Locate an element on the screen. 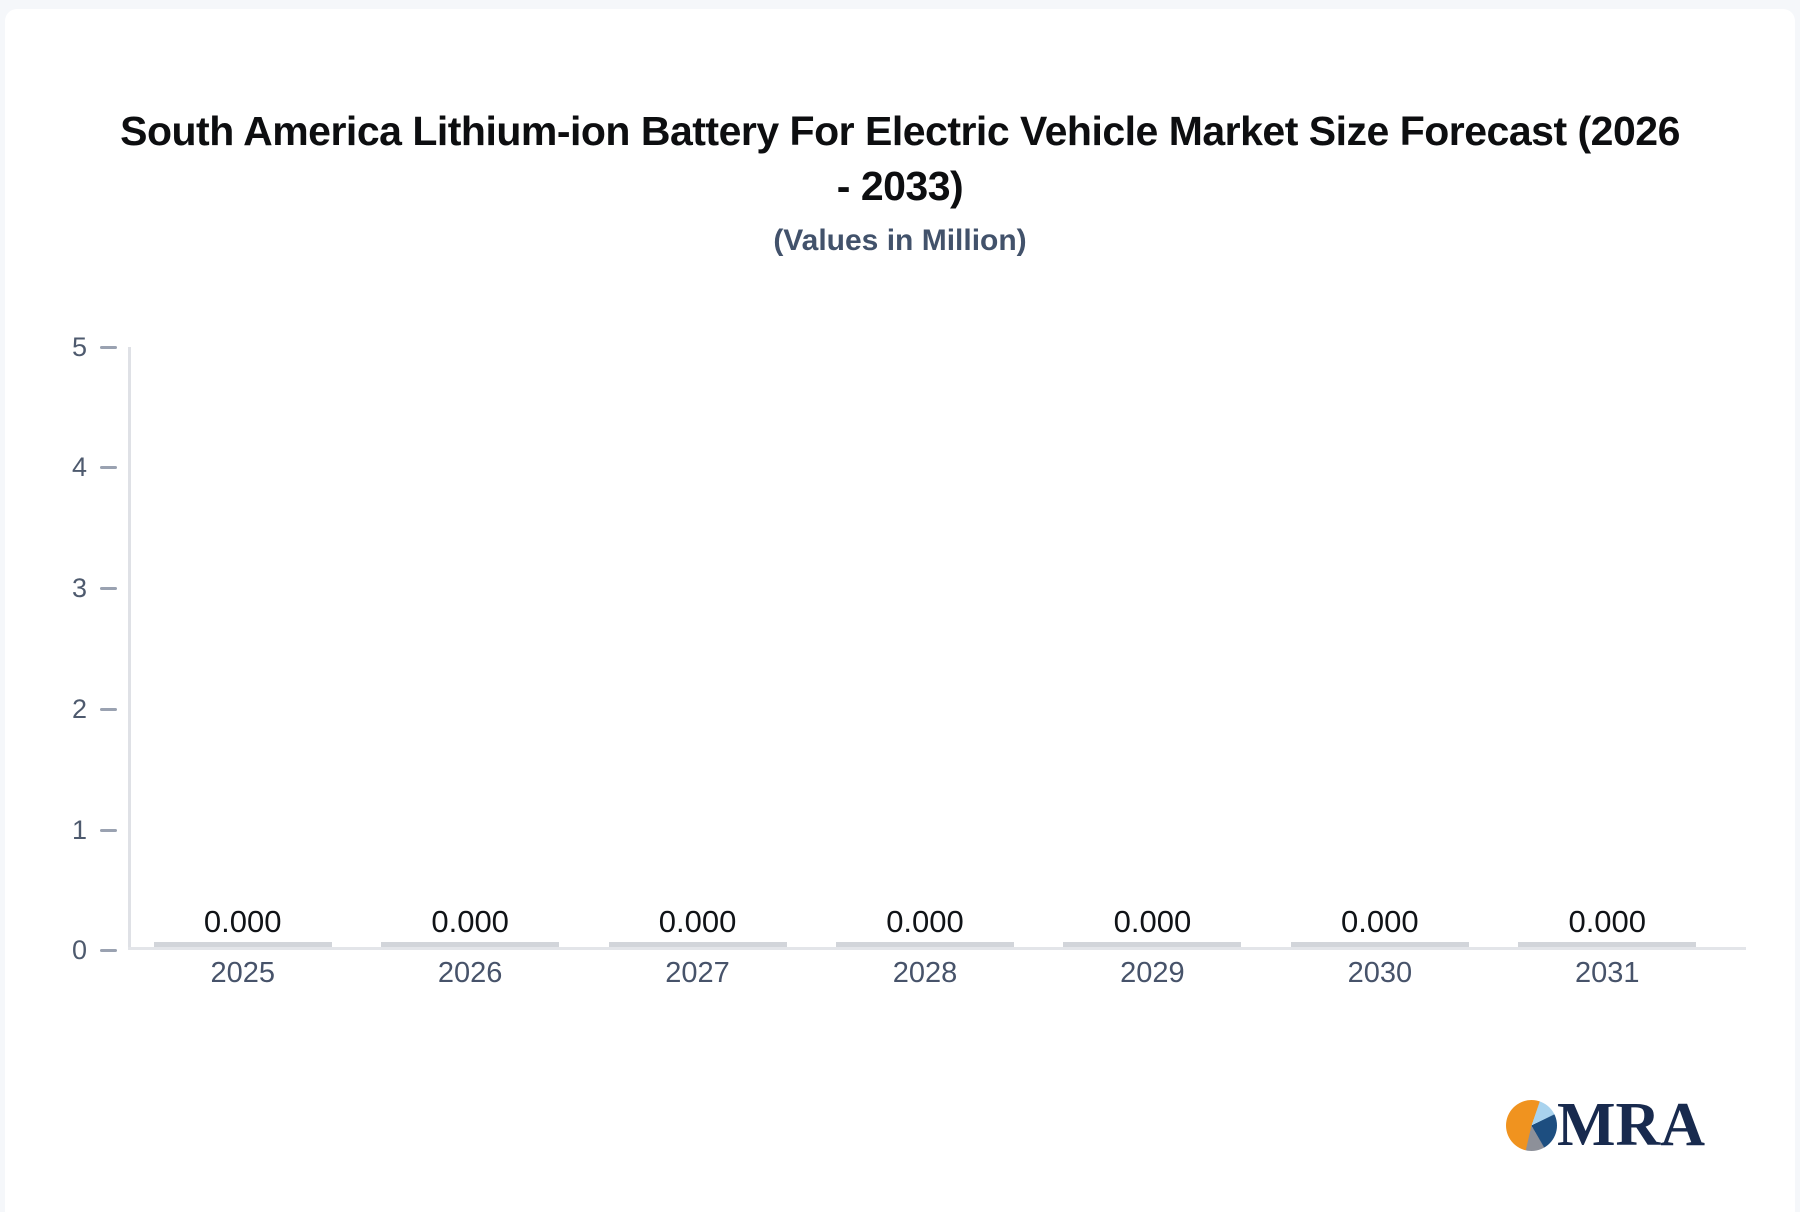 The image size is (1800, 1212). bar-group: 0.000 2028 is located at coordinates (924, 937).